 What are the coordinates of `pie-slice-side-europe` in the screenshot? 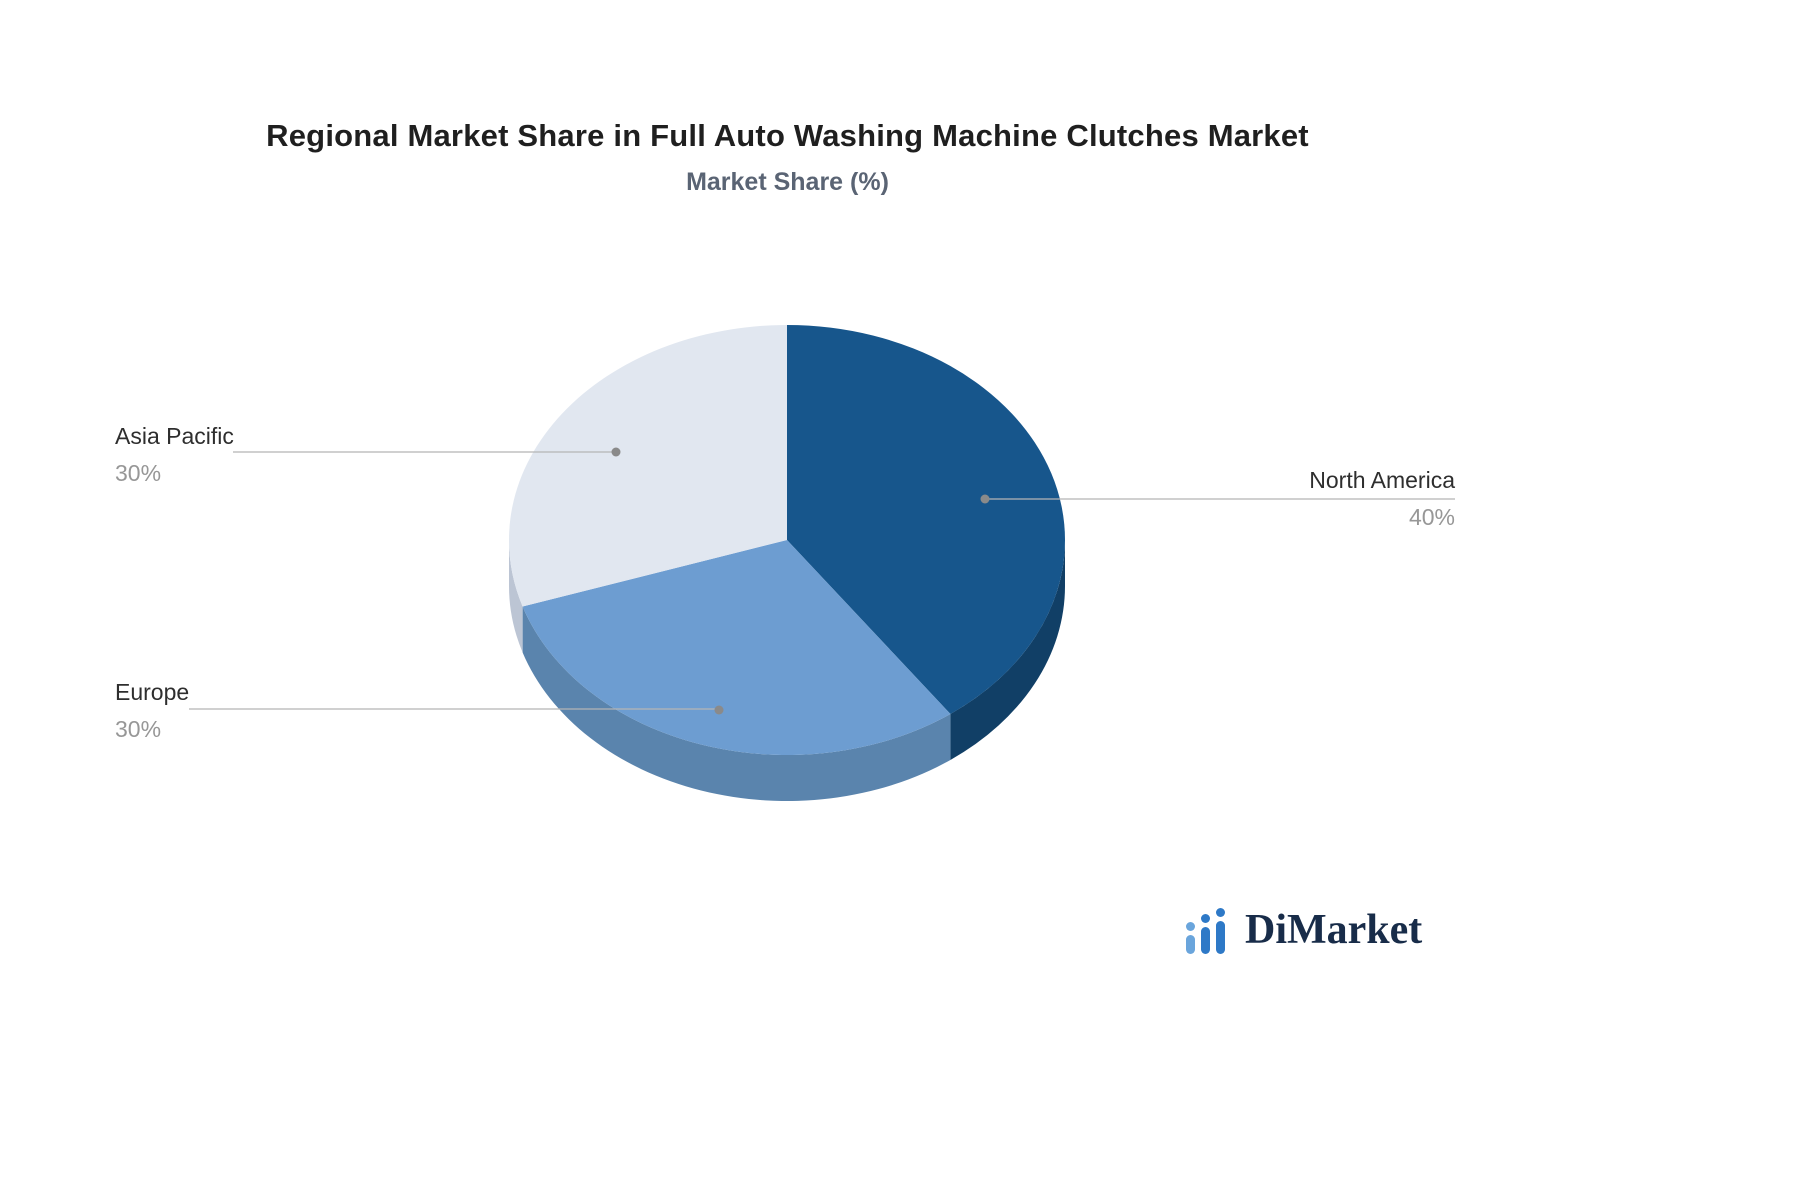 It's located at (736, 703).